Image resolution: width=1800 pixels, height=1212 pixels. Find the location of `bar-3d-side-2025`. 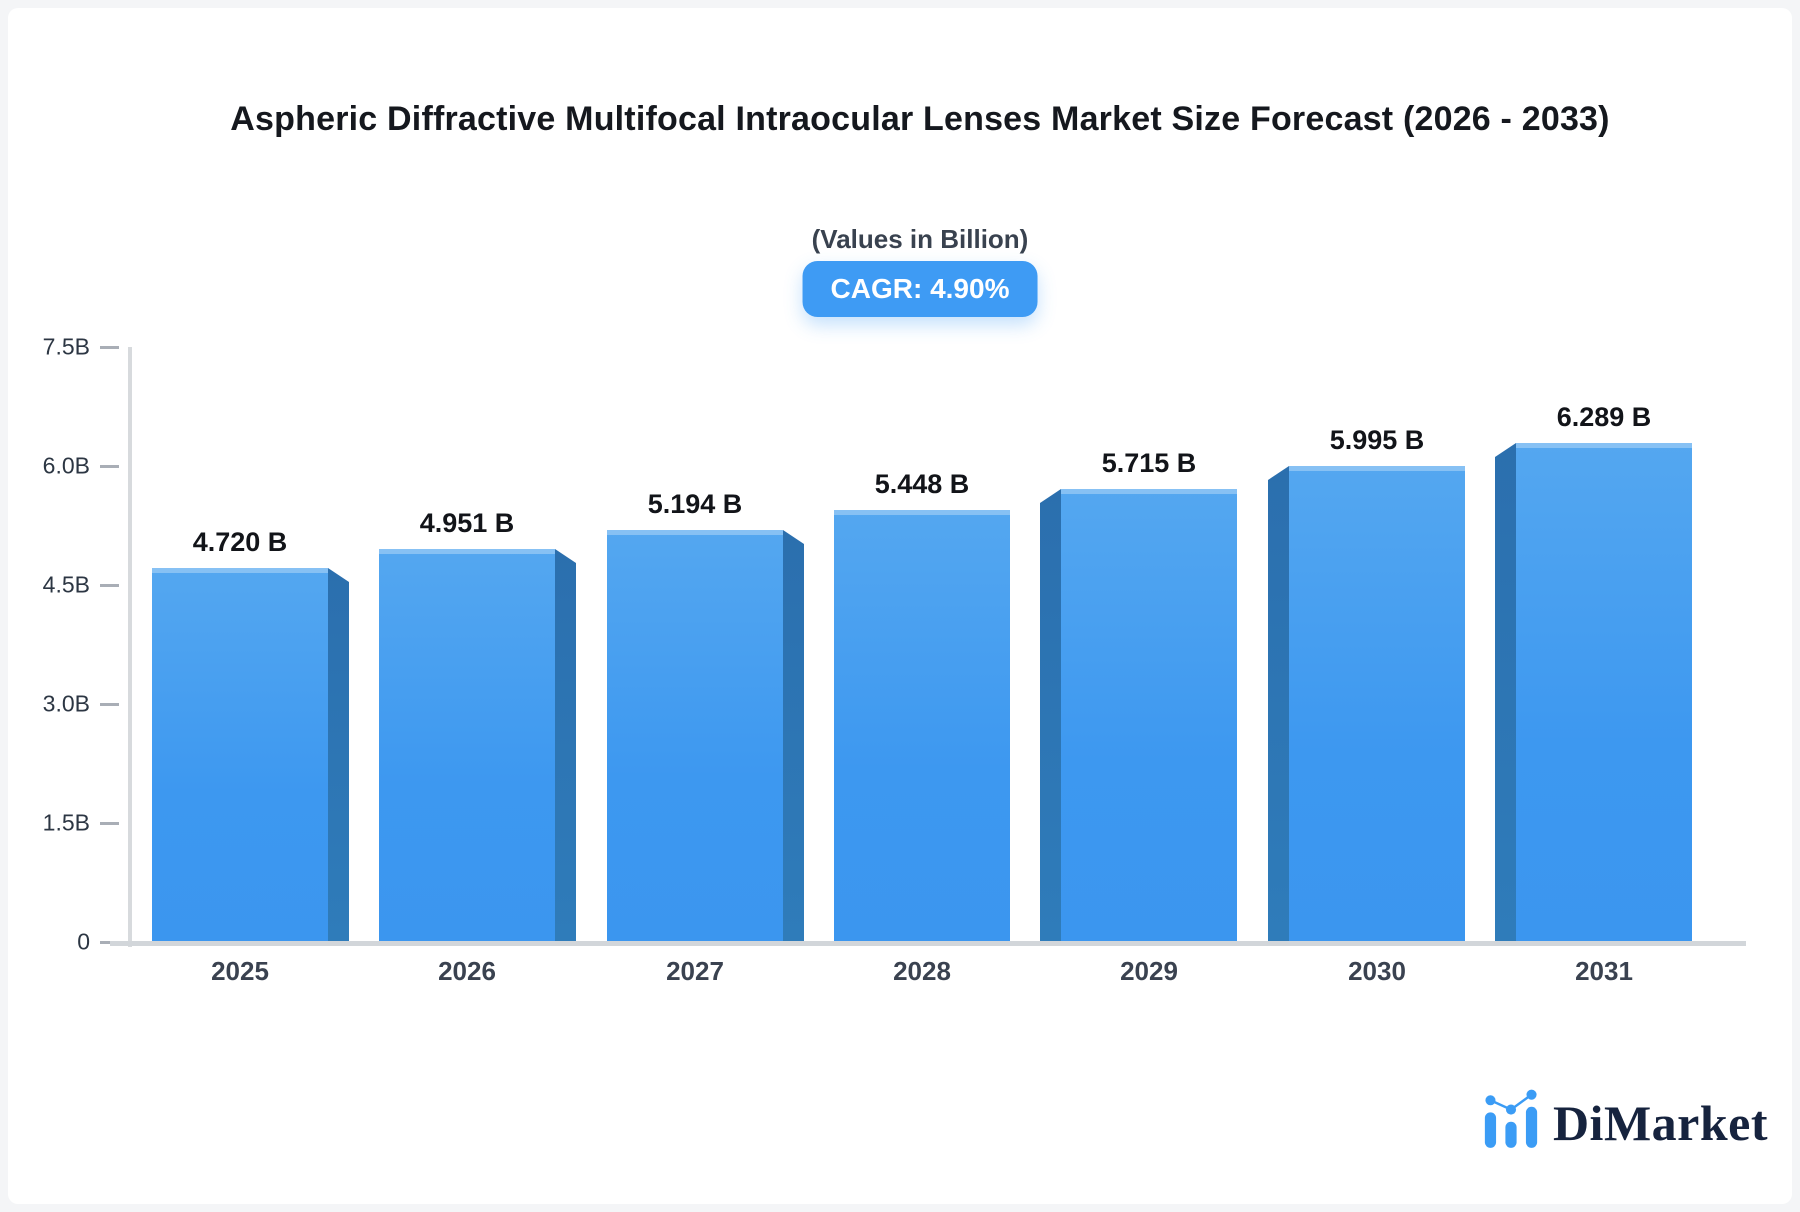

bar-3d-side-2025 is located at coordinates (338, 755).